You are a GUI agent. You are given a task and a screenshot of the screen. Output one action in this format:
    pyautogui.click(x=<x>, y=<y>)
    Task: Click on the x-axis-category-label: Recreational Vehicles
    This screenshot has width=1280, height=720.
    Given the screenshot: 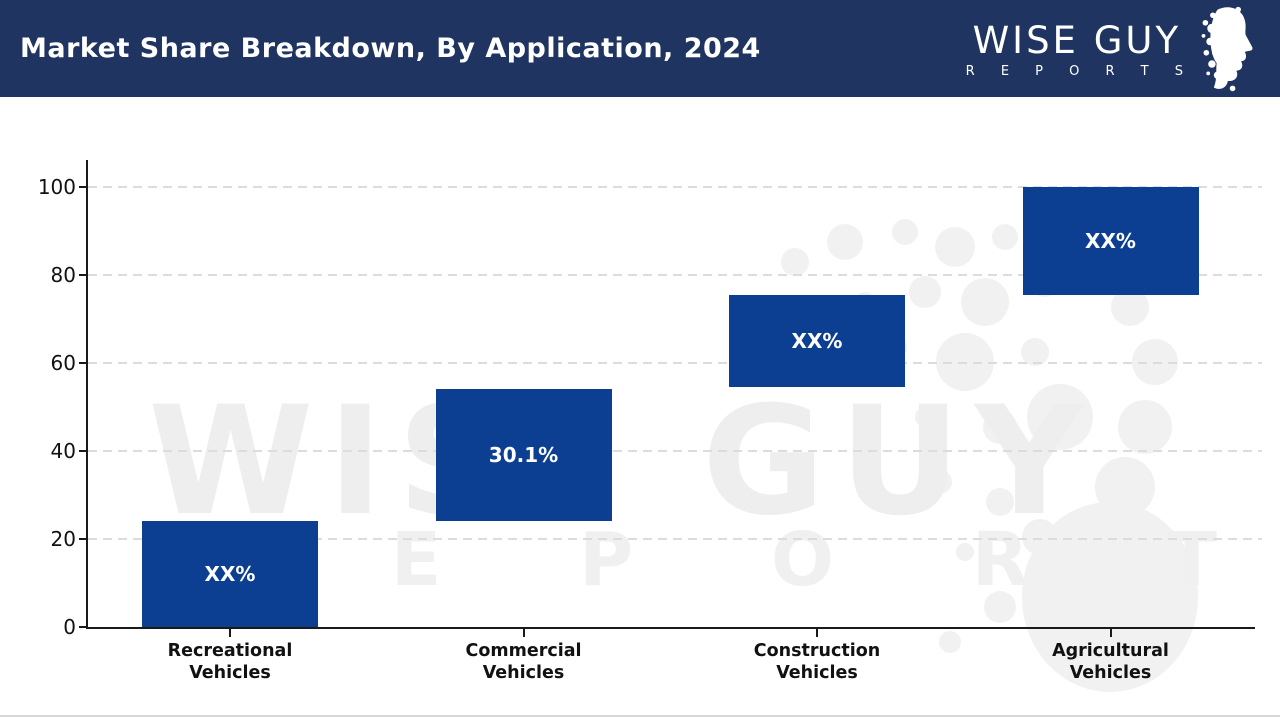 What is the action you would take?
    pyautogui.click(x=230, y=662)
    